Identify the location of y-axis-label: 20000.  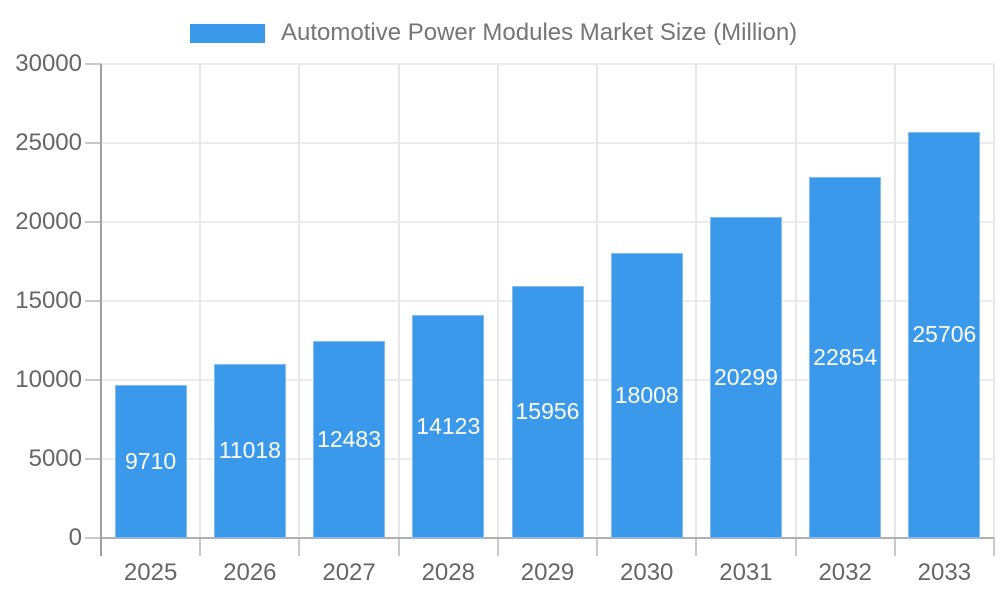
(48, 221).